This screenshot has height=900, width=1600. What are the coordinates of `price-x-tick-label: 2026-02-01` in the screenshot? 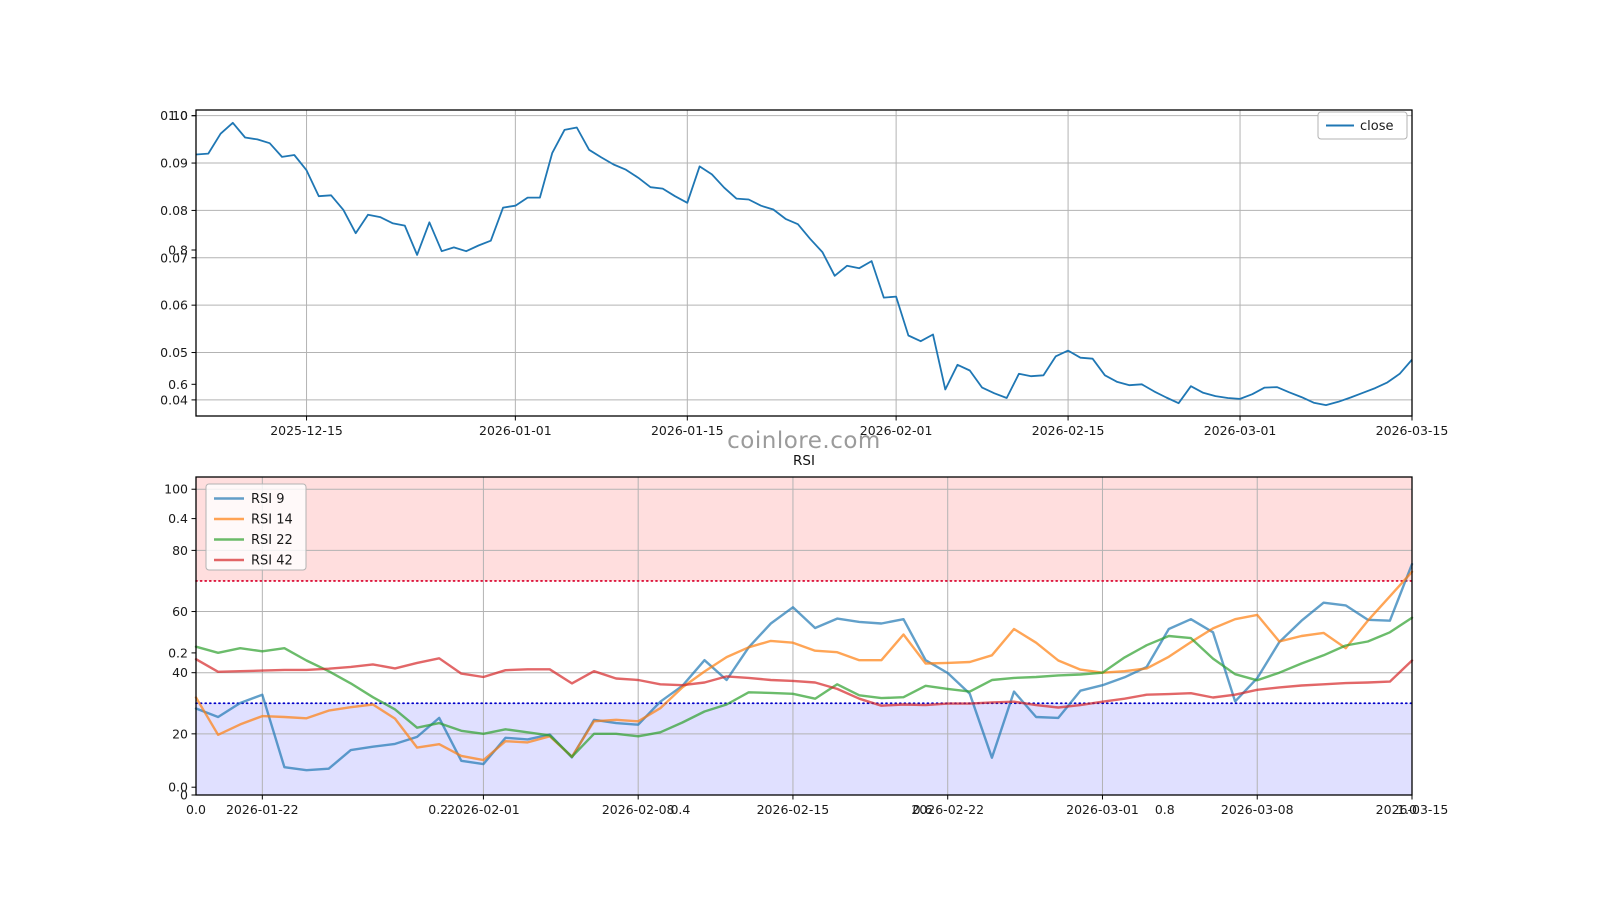 It's located at (896, 430).